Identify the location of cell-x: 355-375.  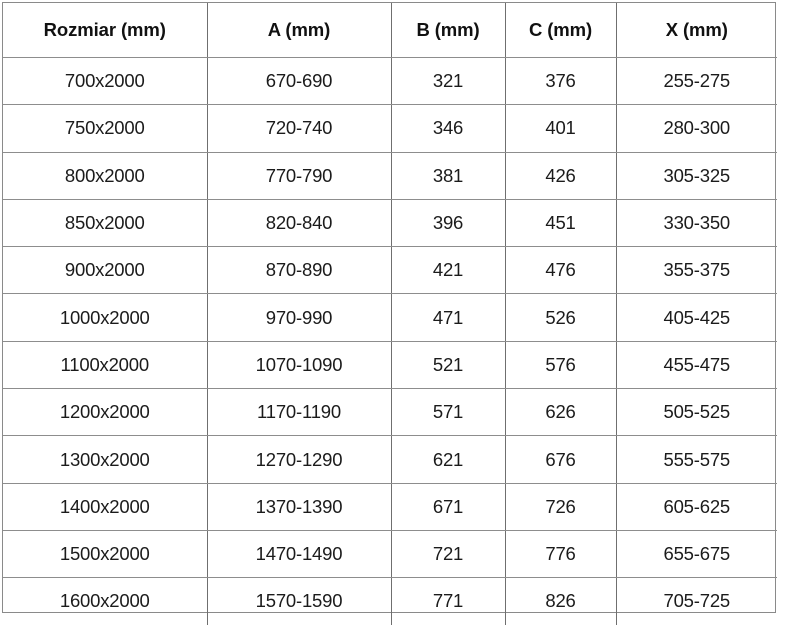
(696, 270).